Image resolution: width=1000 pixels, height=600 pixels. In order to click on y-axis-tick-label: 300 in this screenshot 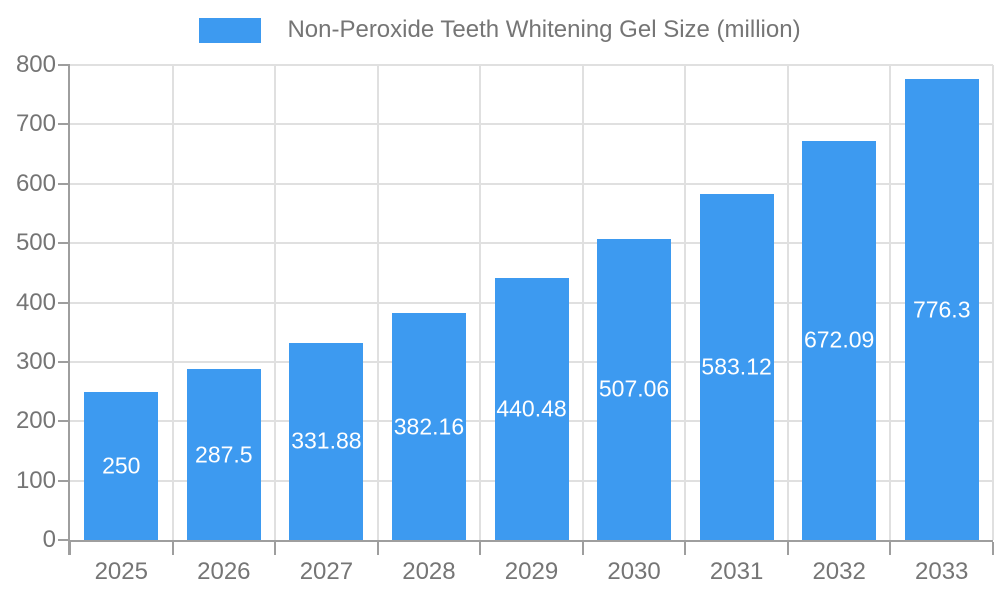, I will do `click(35, 361)`.